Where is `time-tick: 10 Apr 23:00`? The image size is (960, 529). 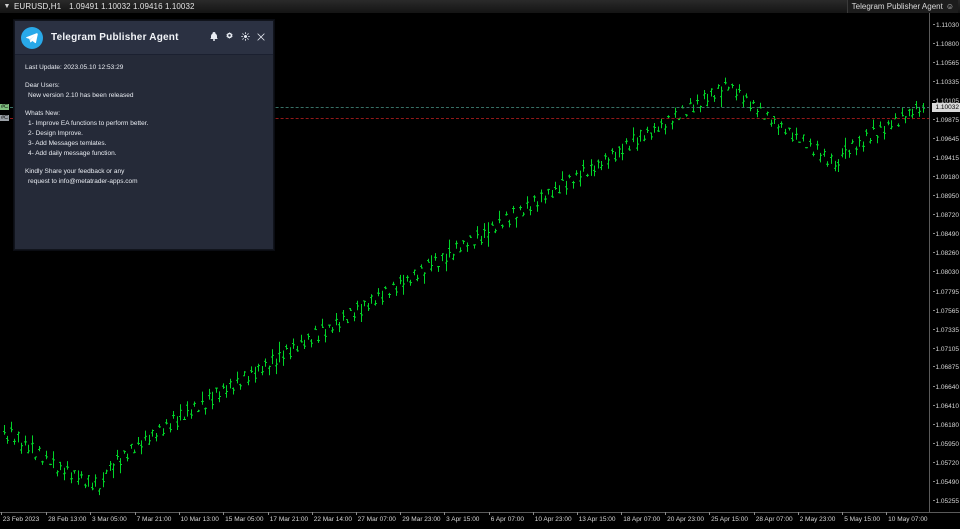 time-tick: 10 Apr 23:00 is located at coordinates (552, 518).